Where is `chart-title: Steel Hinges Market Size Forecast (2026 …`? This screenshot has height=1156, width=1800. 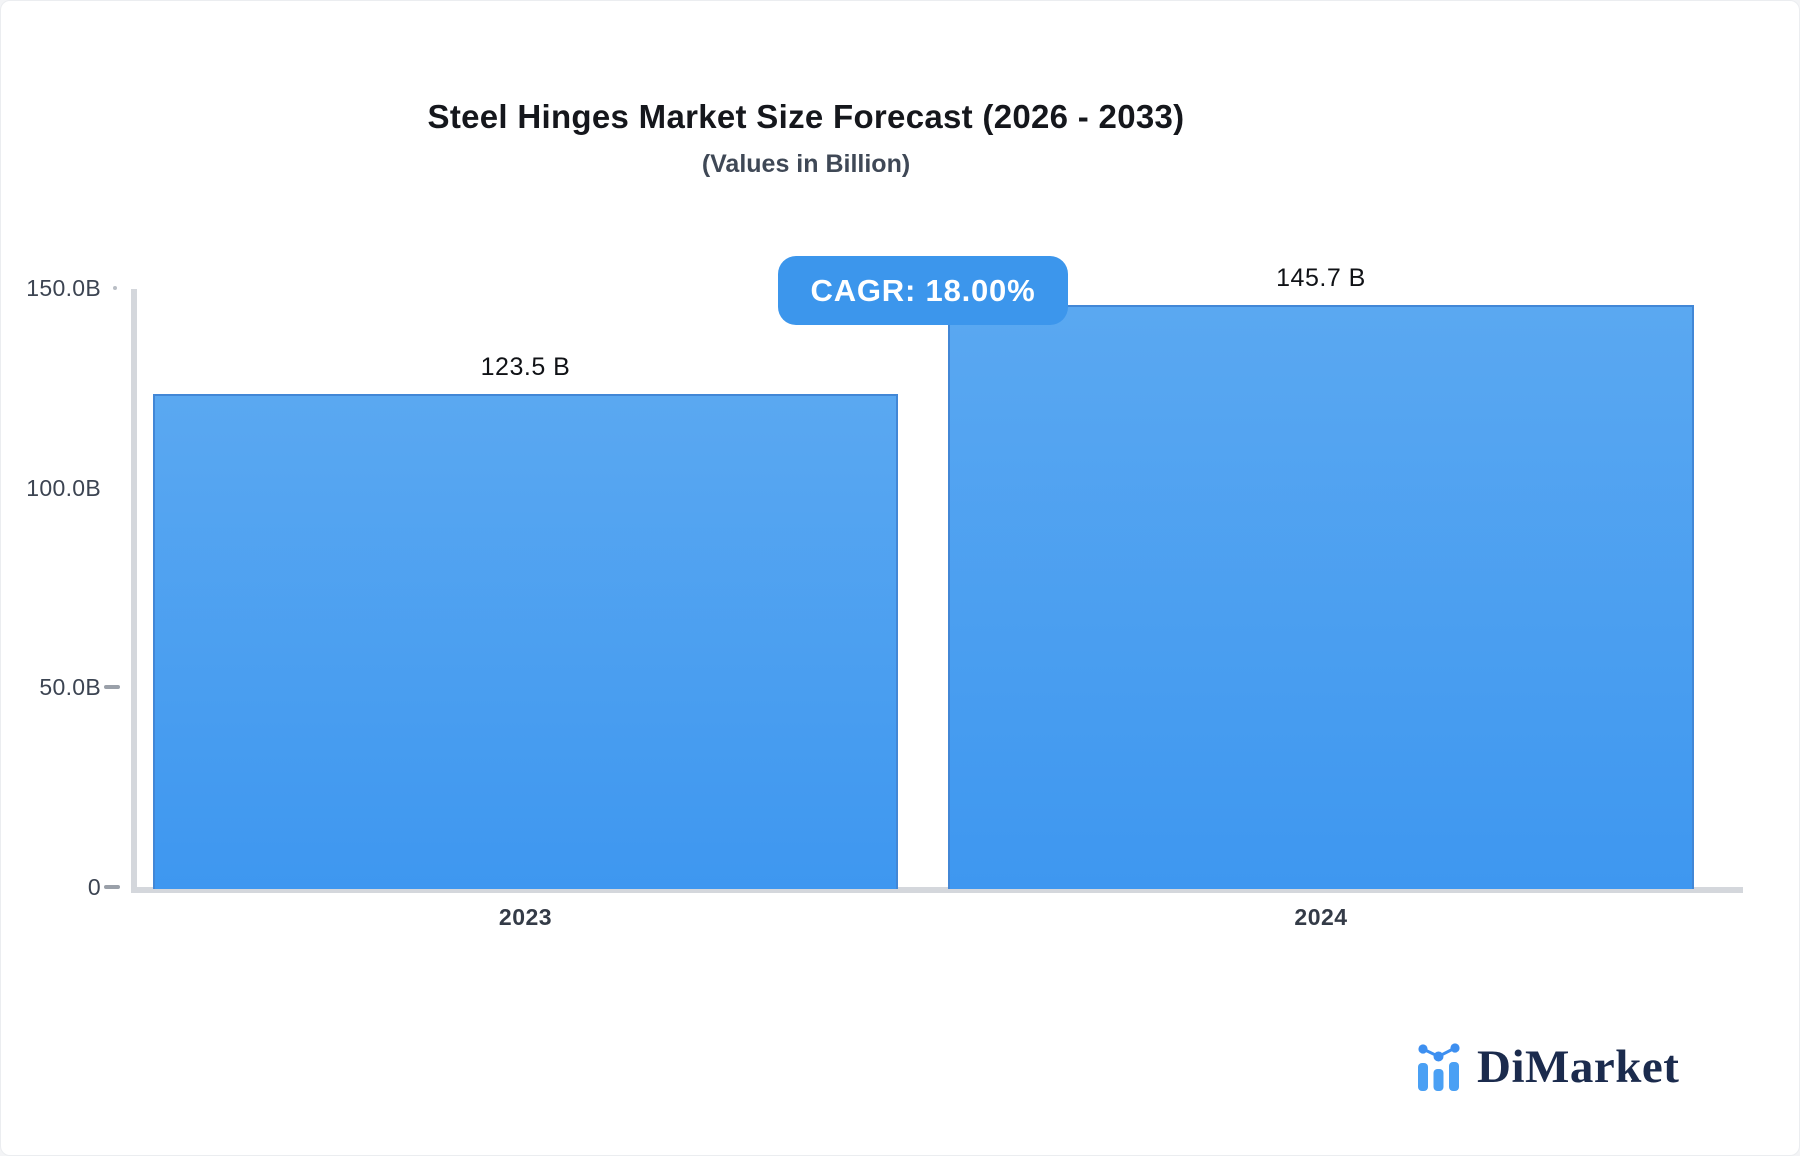 chart-title: Steel Hinges Market Size Forecast (2026 … is located at coordinates (806, 116).